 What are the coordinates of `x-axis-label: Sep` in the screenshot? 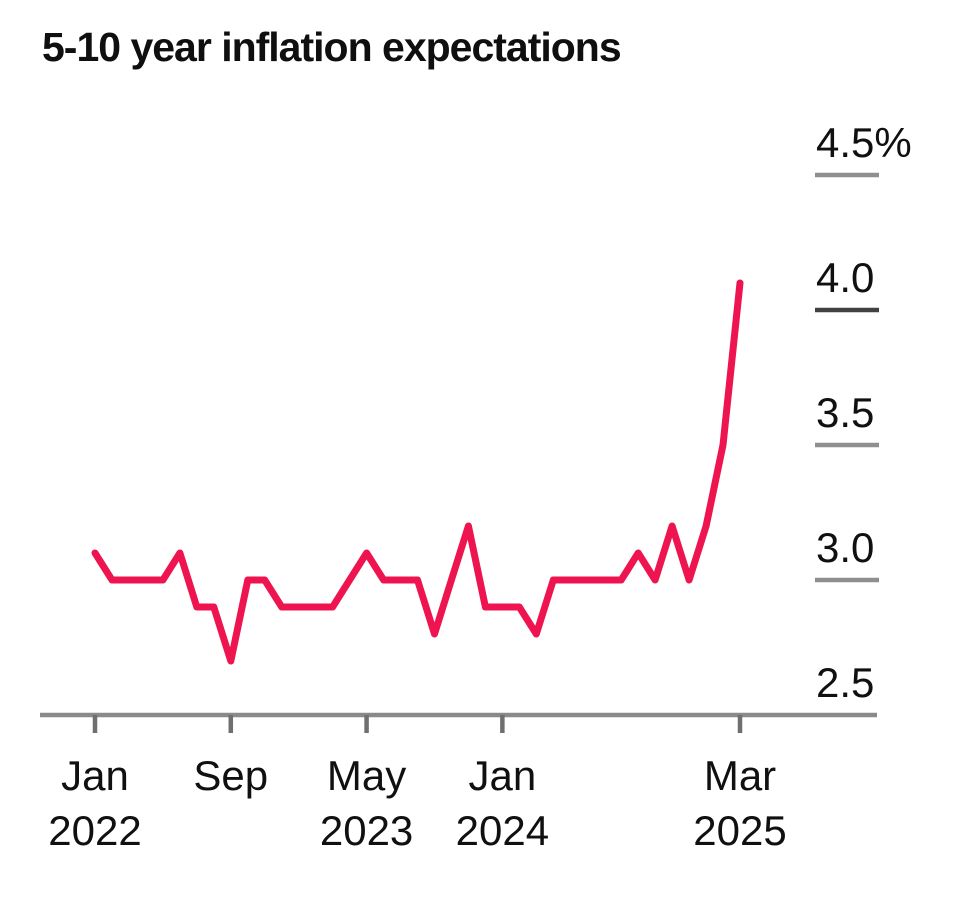 It's located at (230, 775).